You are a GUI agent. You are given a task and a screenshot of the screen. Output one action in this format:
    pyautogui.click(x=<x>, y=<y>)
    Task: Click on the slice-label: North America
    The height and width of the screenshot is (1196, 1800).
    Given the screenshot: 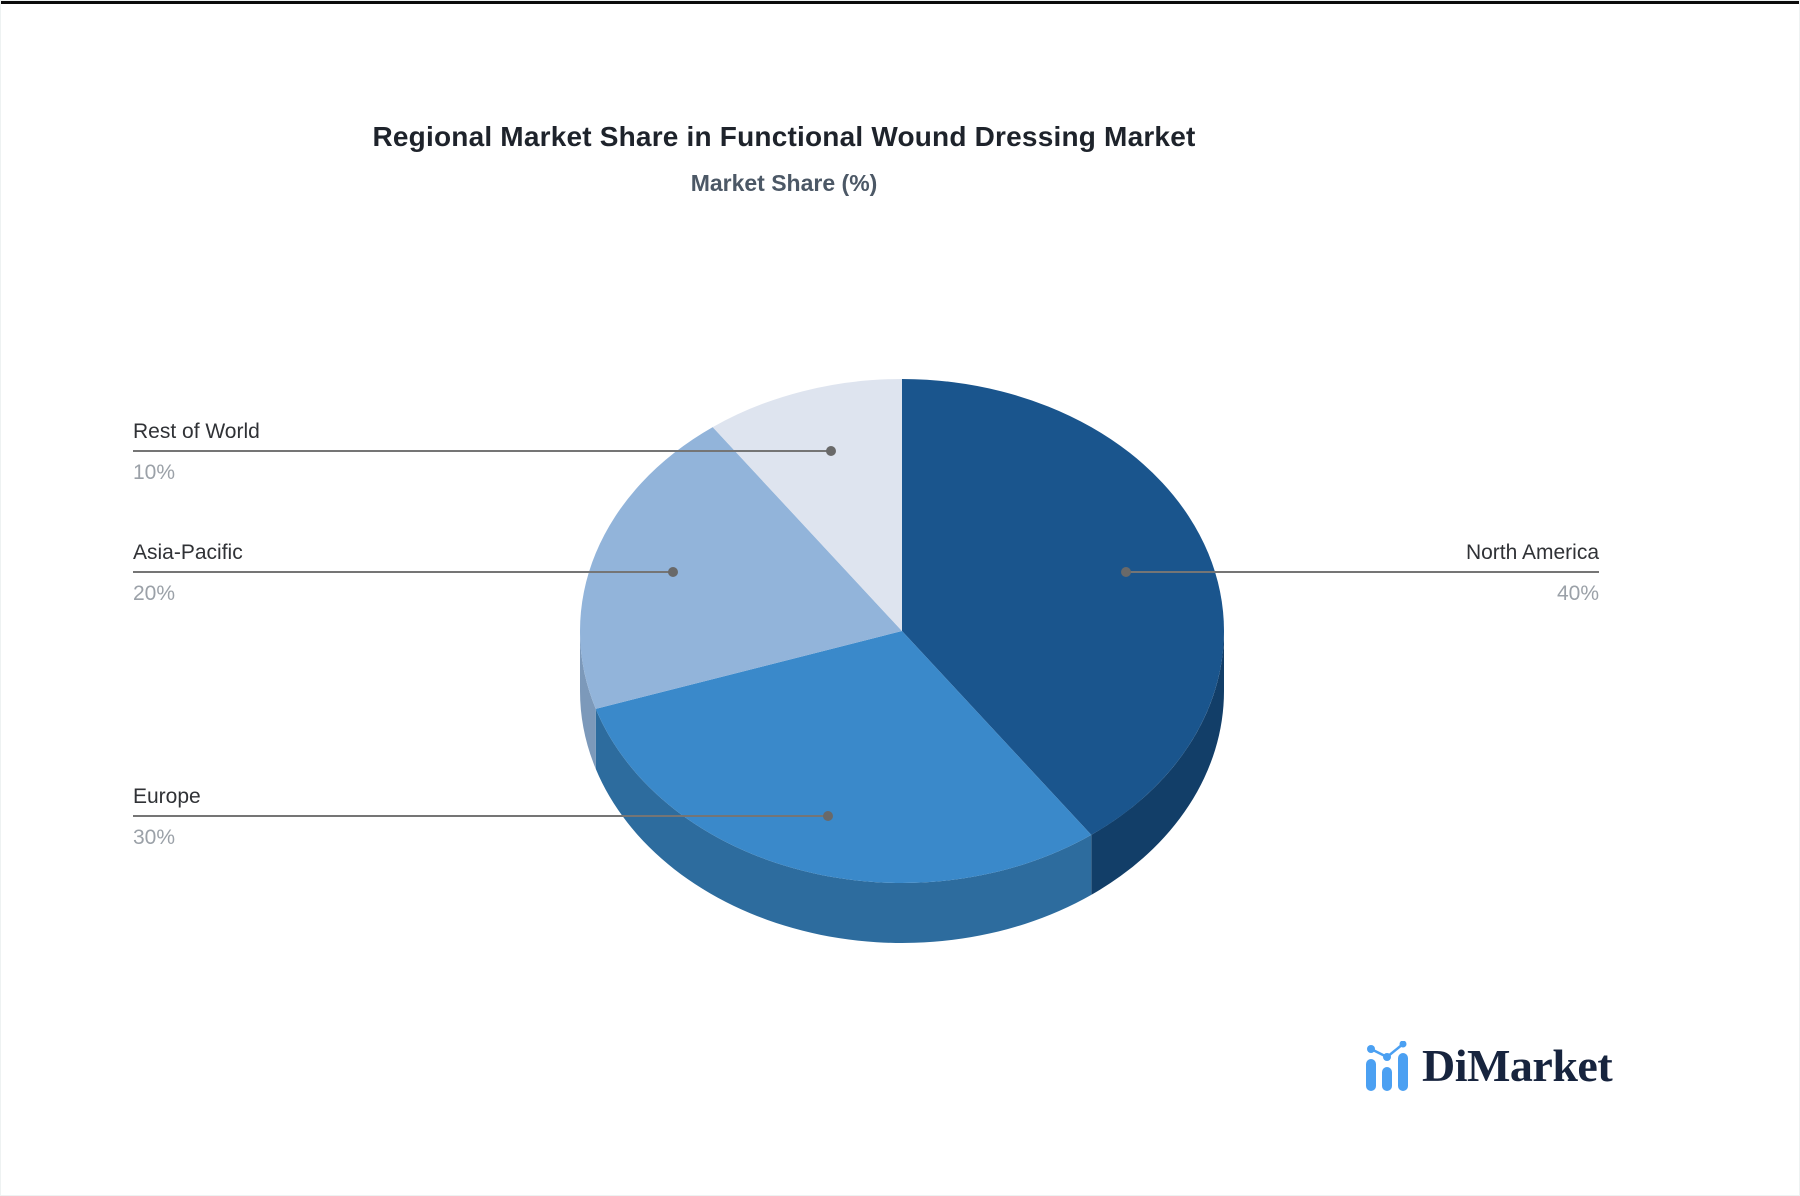 What is the action you would take?
    pyautogui.click(x=1532, y=552)
    